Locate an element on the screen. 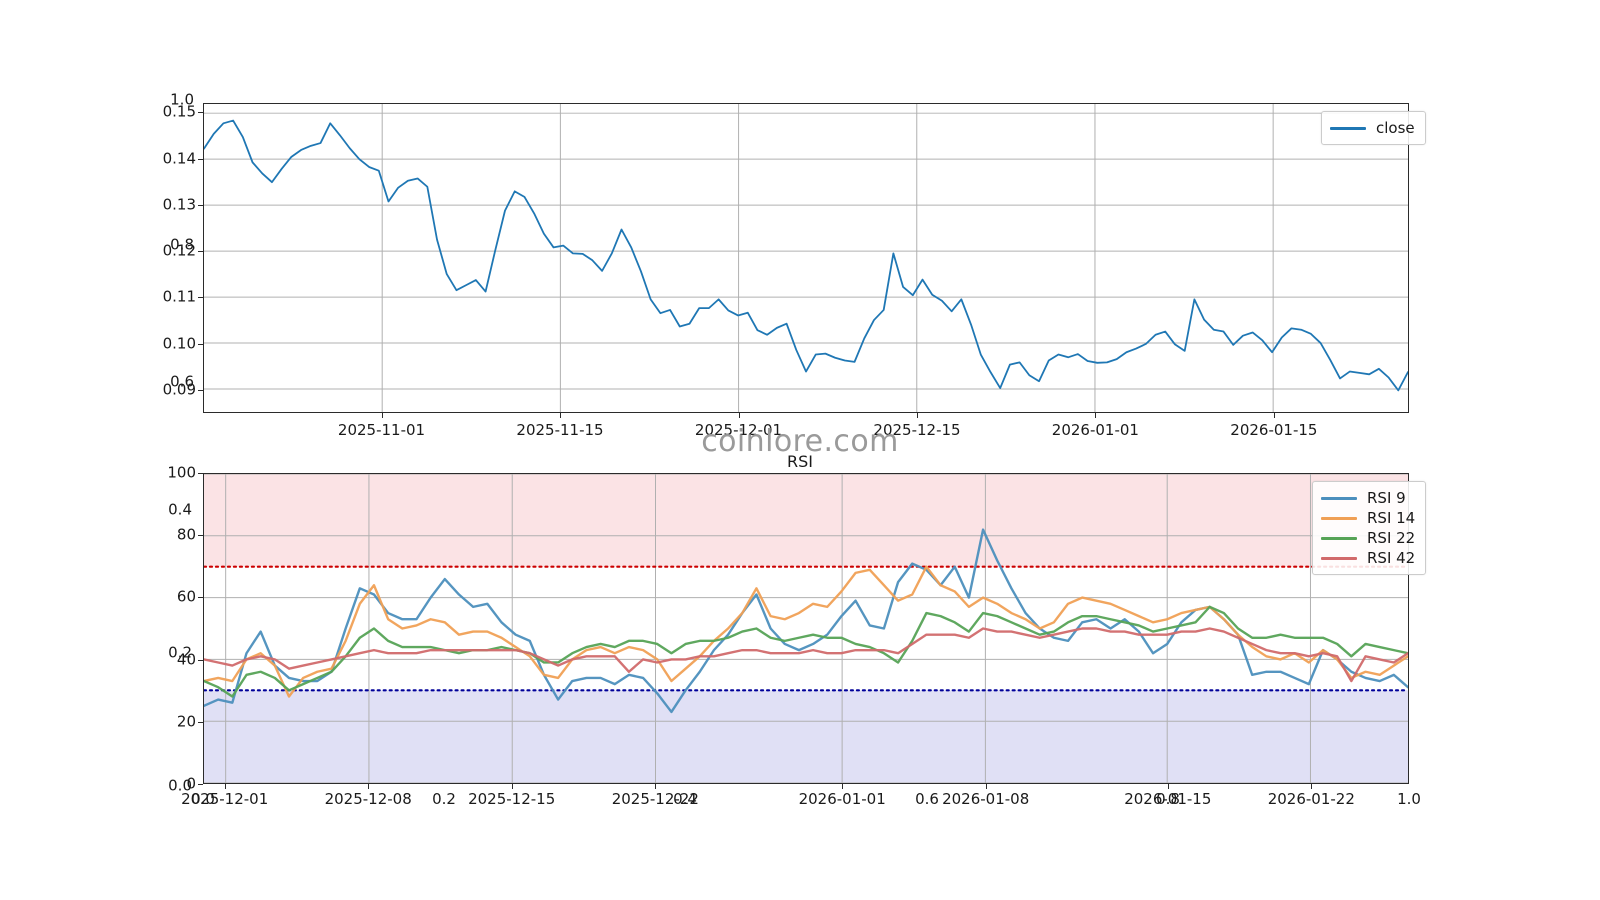  rsi-y-tick-label-overlap: 0.0 is located at coordinates (180, 785).